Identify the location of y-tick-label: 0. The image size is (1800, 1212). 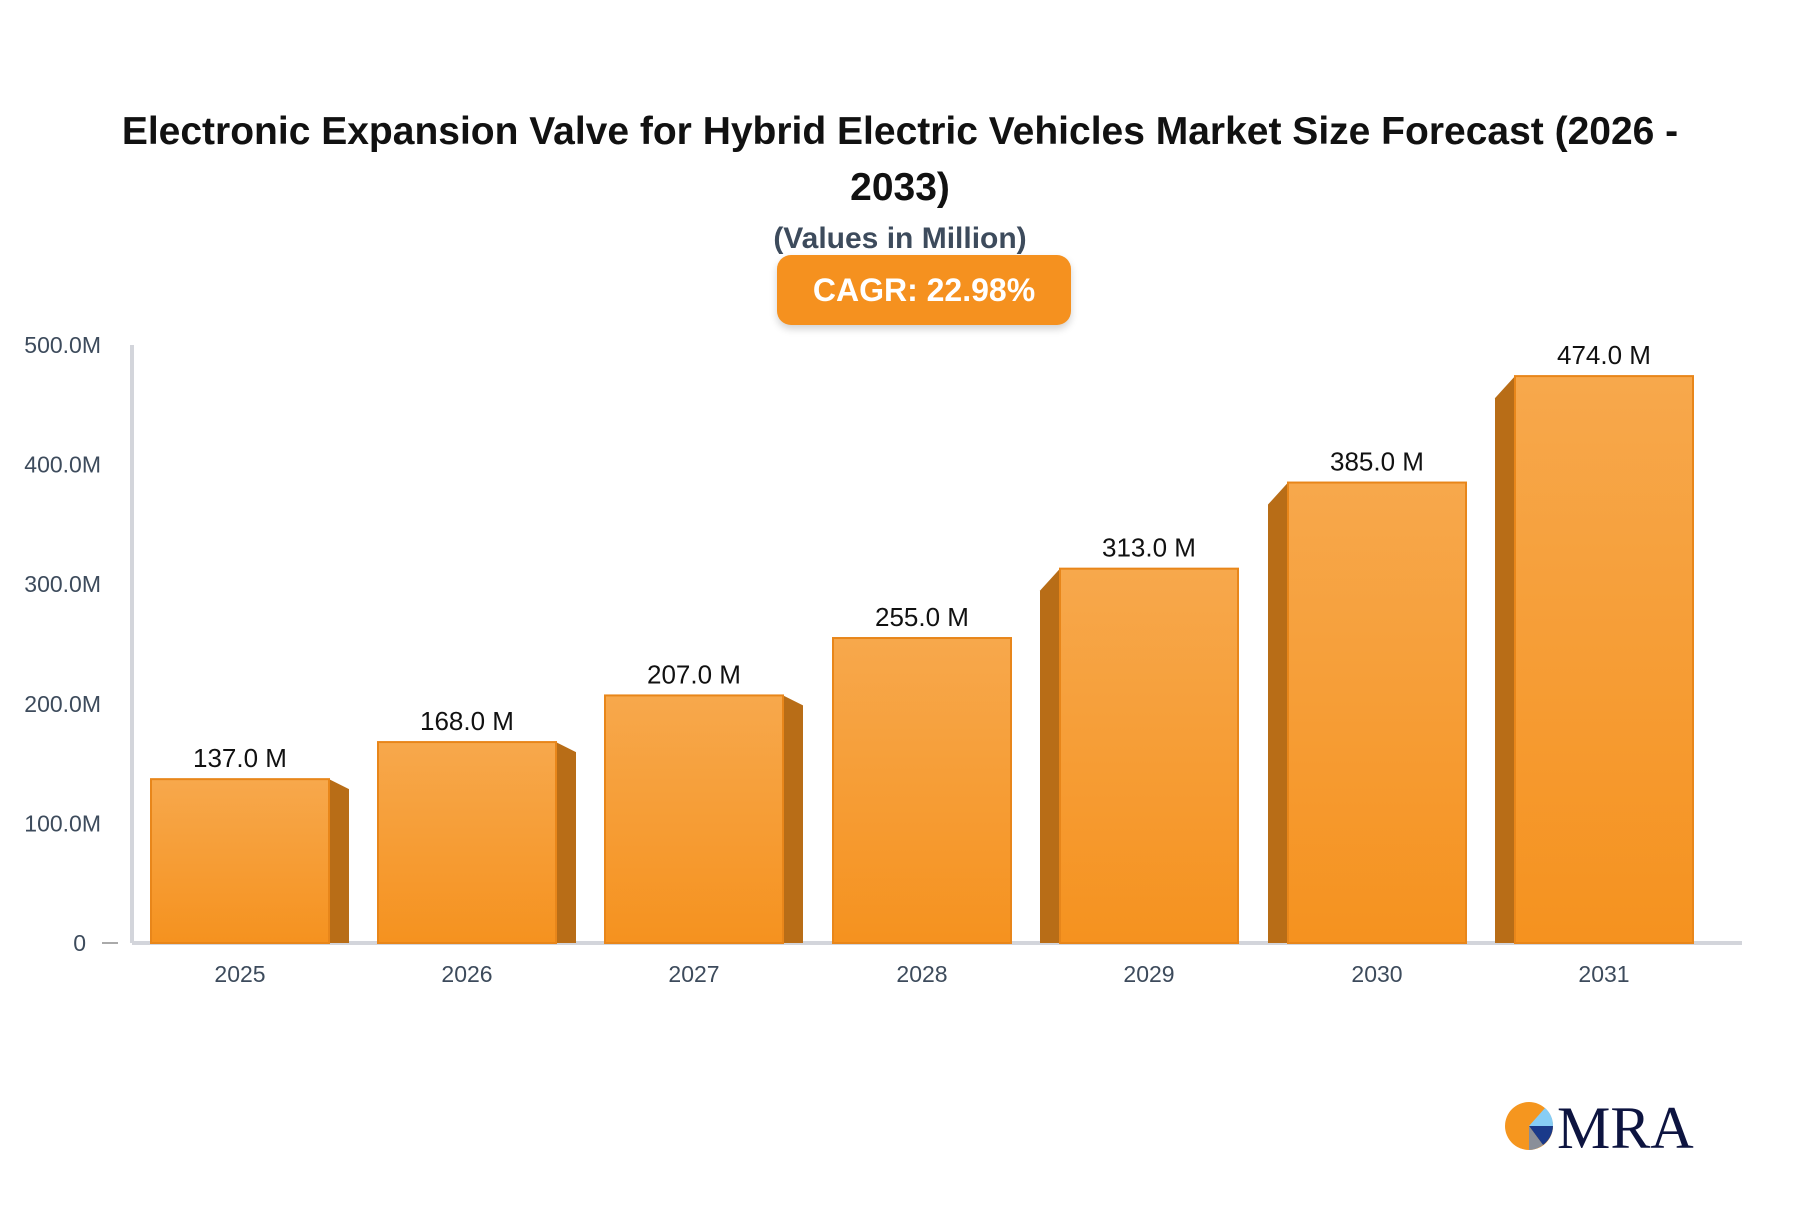
(79, 943).